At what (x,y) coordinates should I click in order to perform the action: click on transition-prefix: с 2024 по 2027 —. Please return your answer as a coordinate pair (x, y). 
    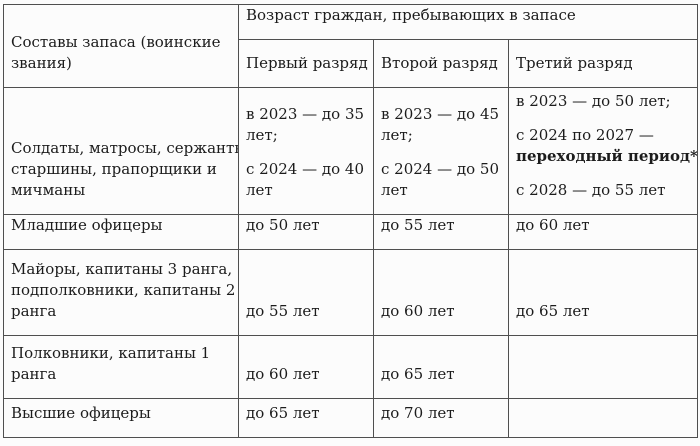
    Looking at the image, I should click on (585, 135).